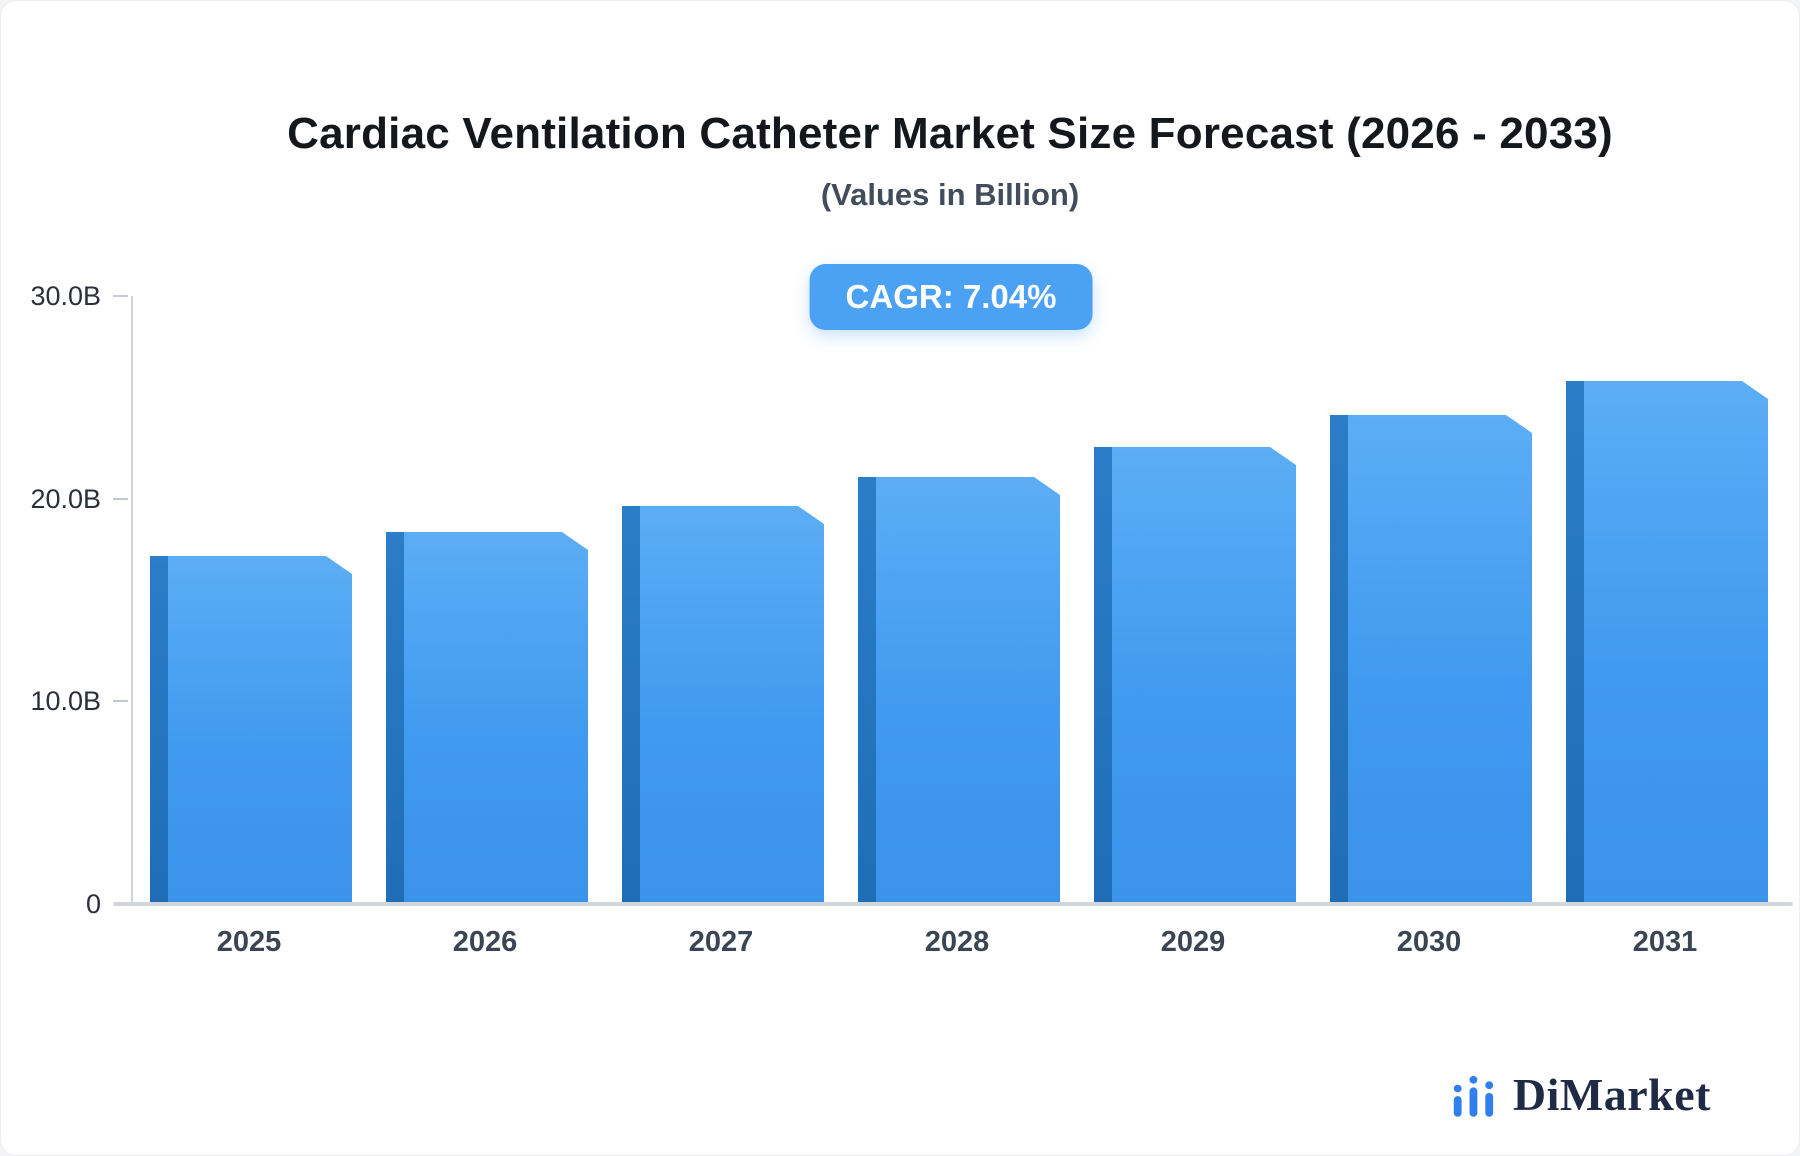 This screenshot has width=1800, height=1156. I want to click on y-axis-label: 20.0B, so click(65, 499).